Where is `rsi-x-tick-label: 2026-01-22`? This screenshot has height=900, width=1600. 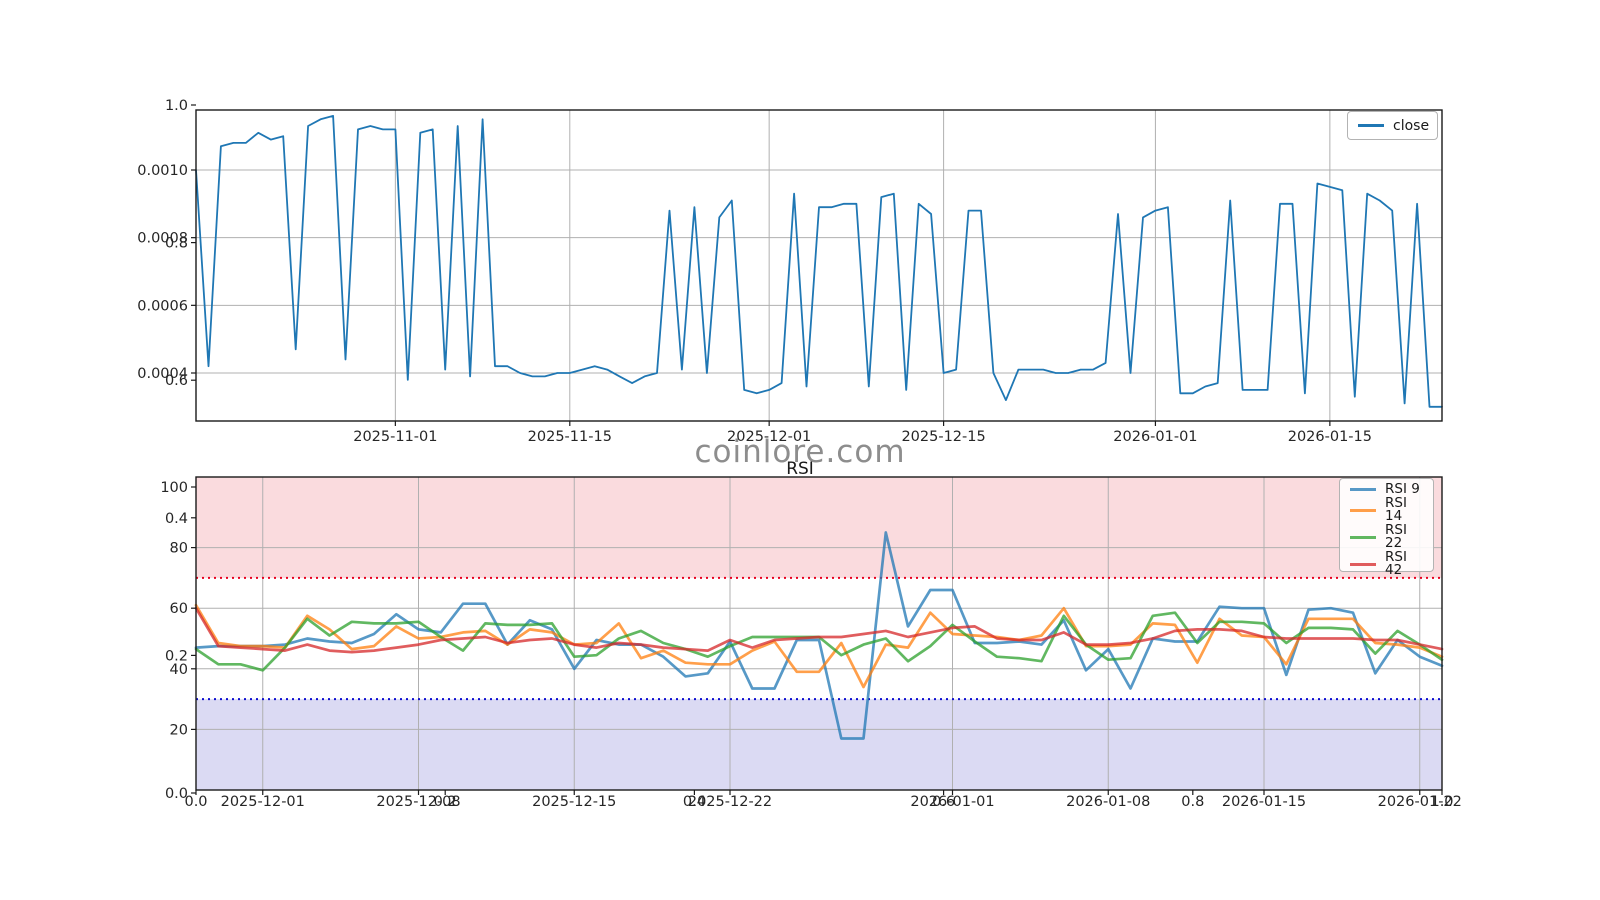
rsi-x-tick-label: 2026-01-22 is located at coordinates (1420, 802).